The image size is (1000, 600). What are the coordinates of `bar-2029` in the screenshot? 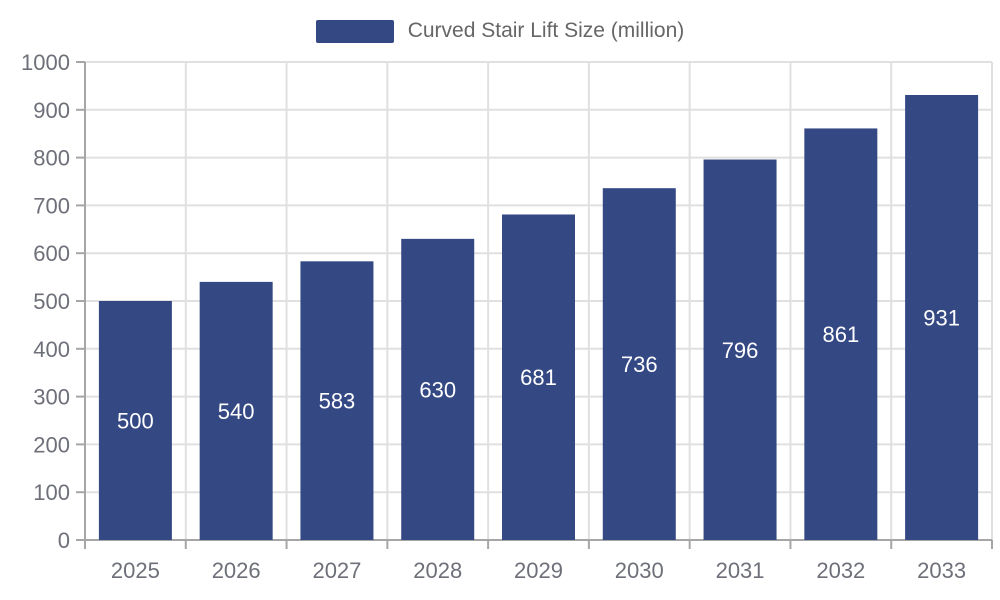 It's located at (538, 377).